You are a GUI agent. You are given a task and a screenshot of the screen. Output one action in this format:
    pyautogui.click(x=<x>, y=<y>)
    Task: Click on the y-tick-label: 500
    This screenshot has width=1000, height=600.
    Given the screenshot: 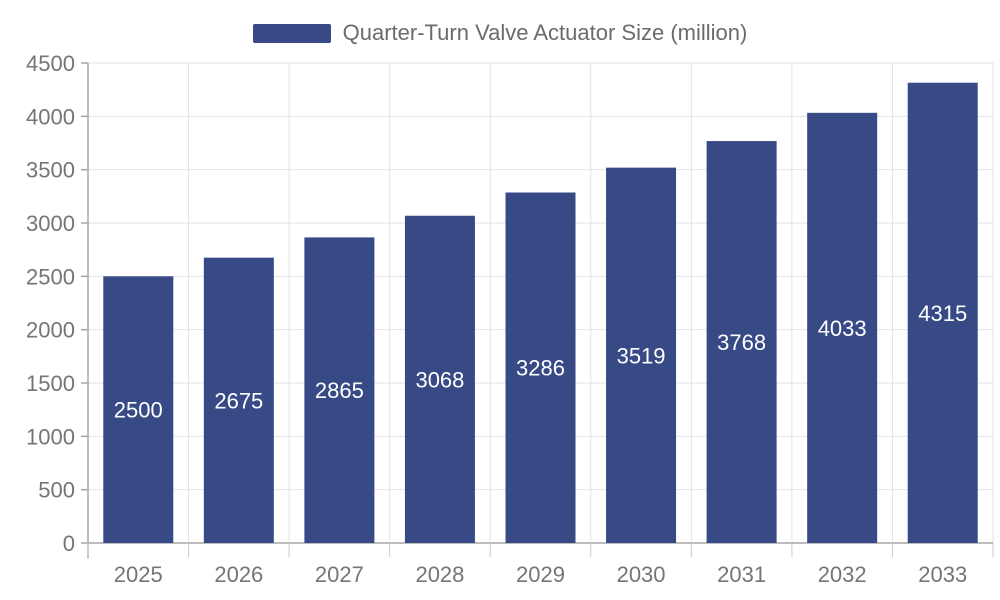 What is the action you would take?
    pyautogui.click(x=56, y=490)
    